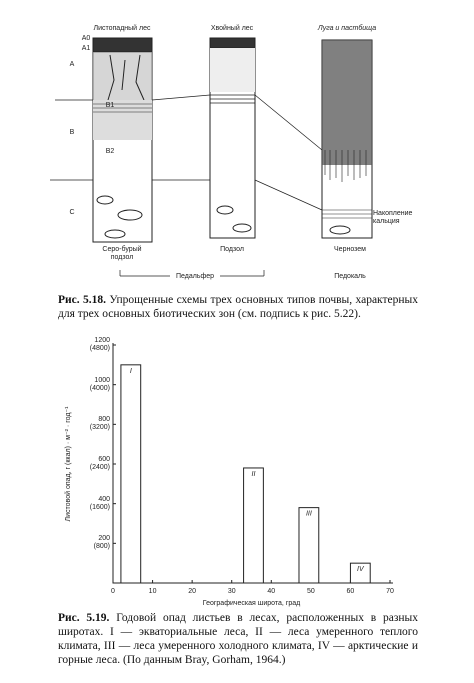 The height and width of the screenshot is (683, 474). Describe the element at coordinates (252, 603) in the screenshot. I see `x-axis-label: Географическая широта, град` at that location.